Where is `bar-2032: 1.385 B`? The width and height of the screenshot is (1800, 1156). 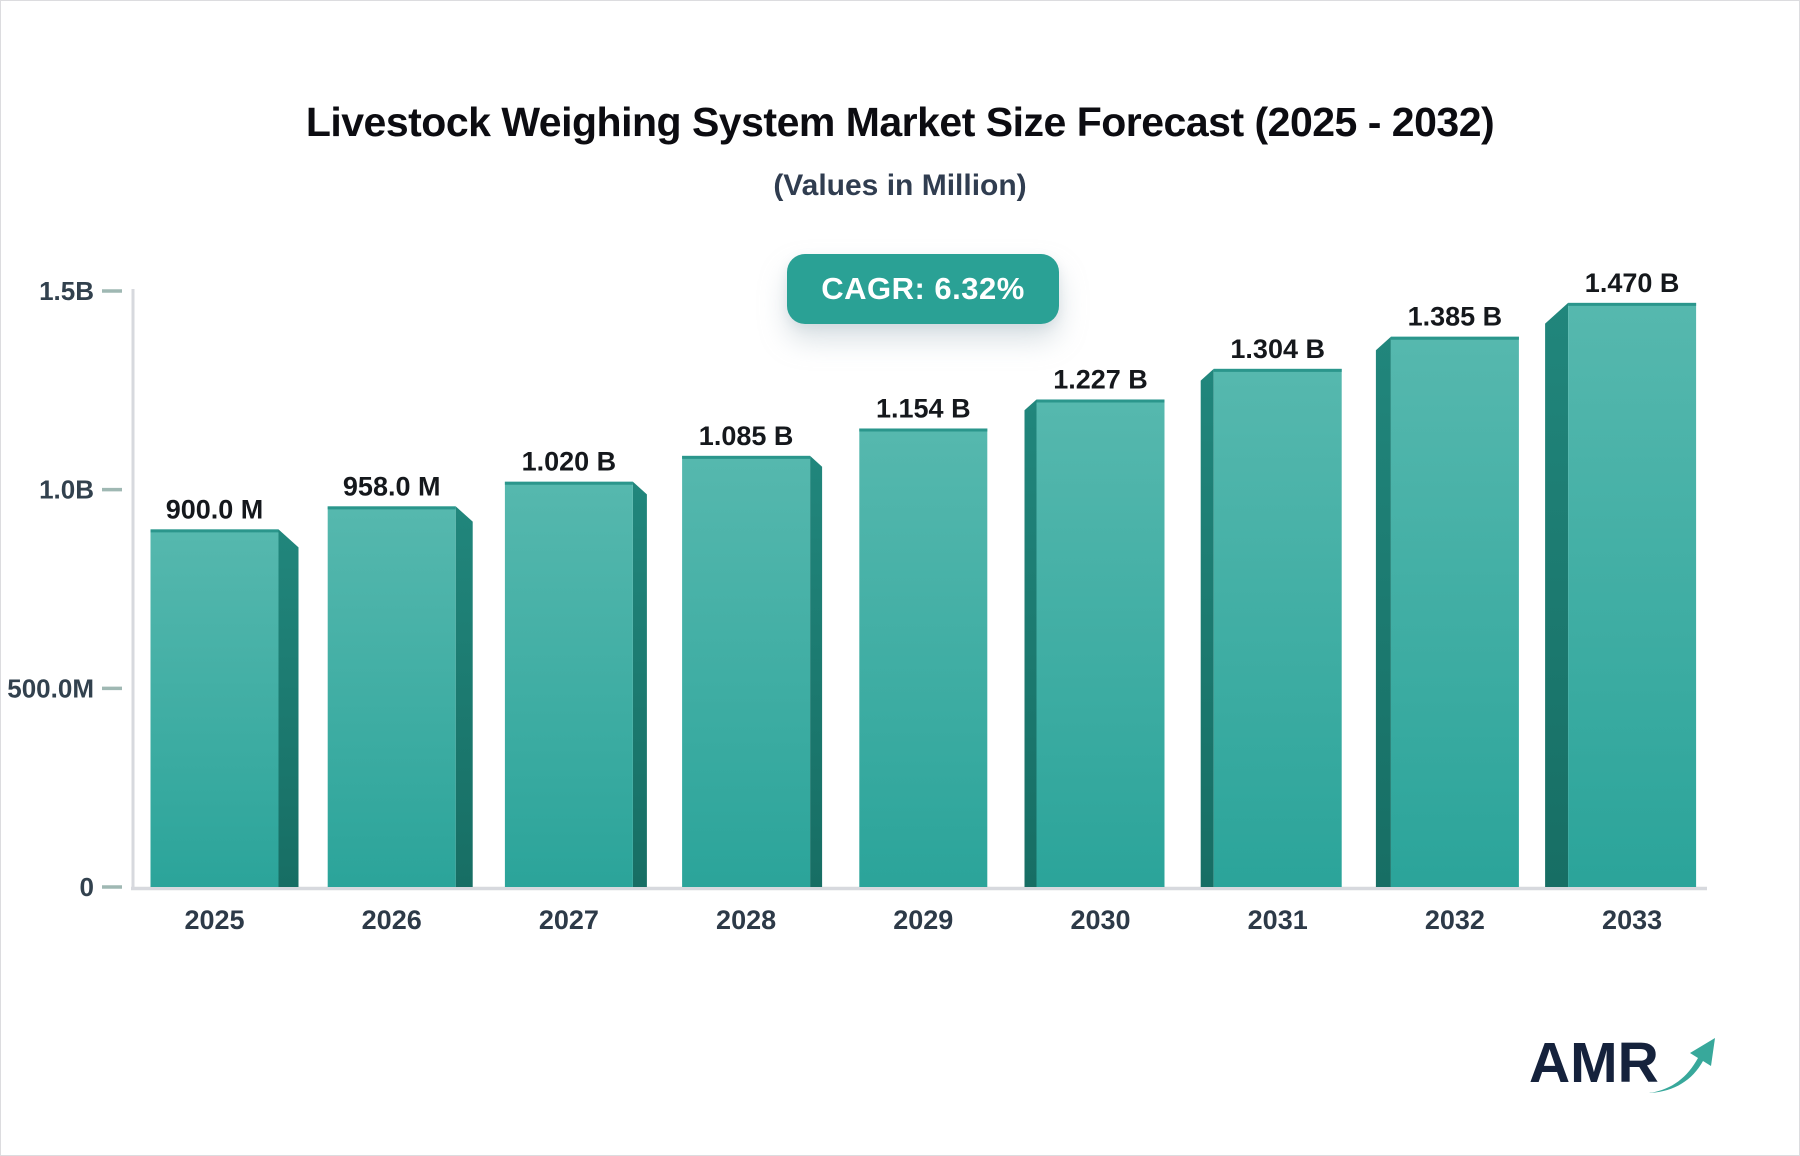
bar-2032: 1.385 B is located at coordinates (1447, 594).